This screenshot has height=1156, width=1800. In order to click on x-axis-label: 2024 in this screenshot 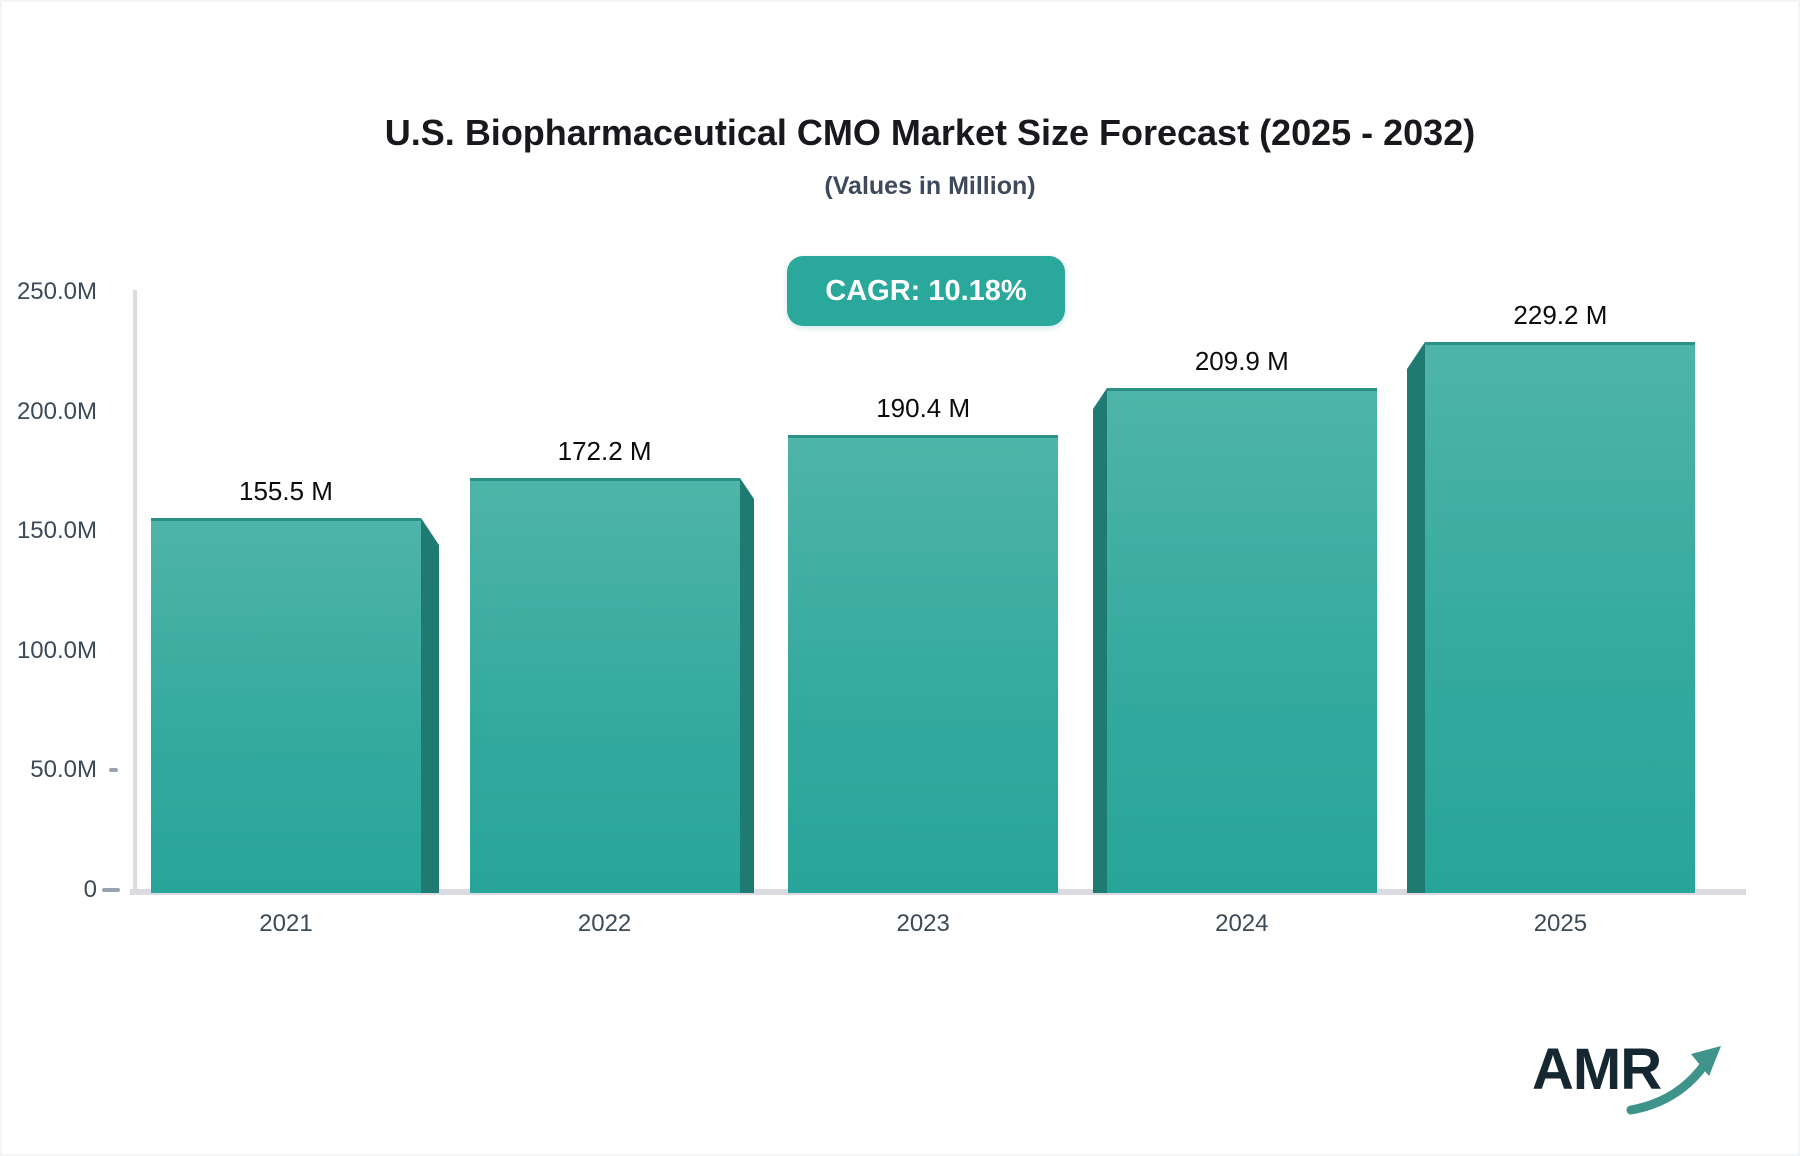, I will do `click(1242, 923)`.